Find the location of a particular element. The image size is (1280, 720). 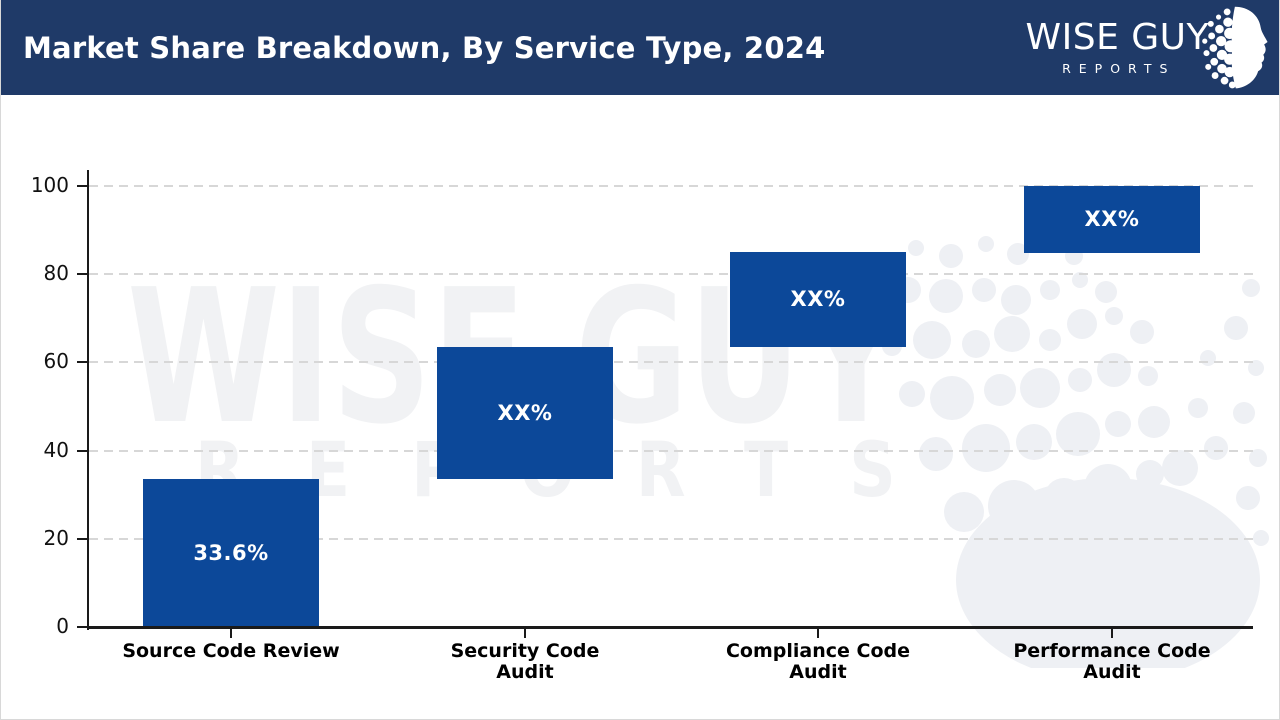

logo-text: WISE GUY REPORTS is located at coordinates (1117, 46).